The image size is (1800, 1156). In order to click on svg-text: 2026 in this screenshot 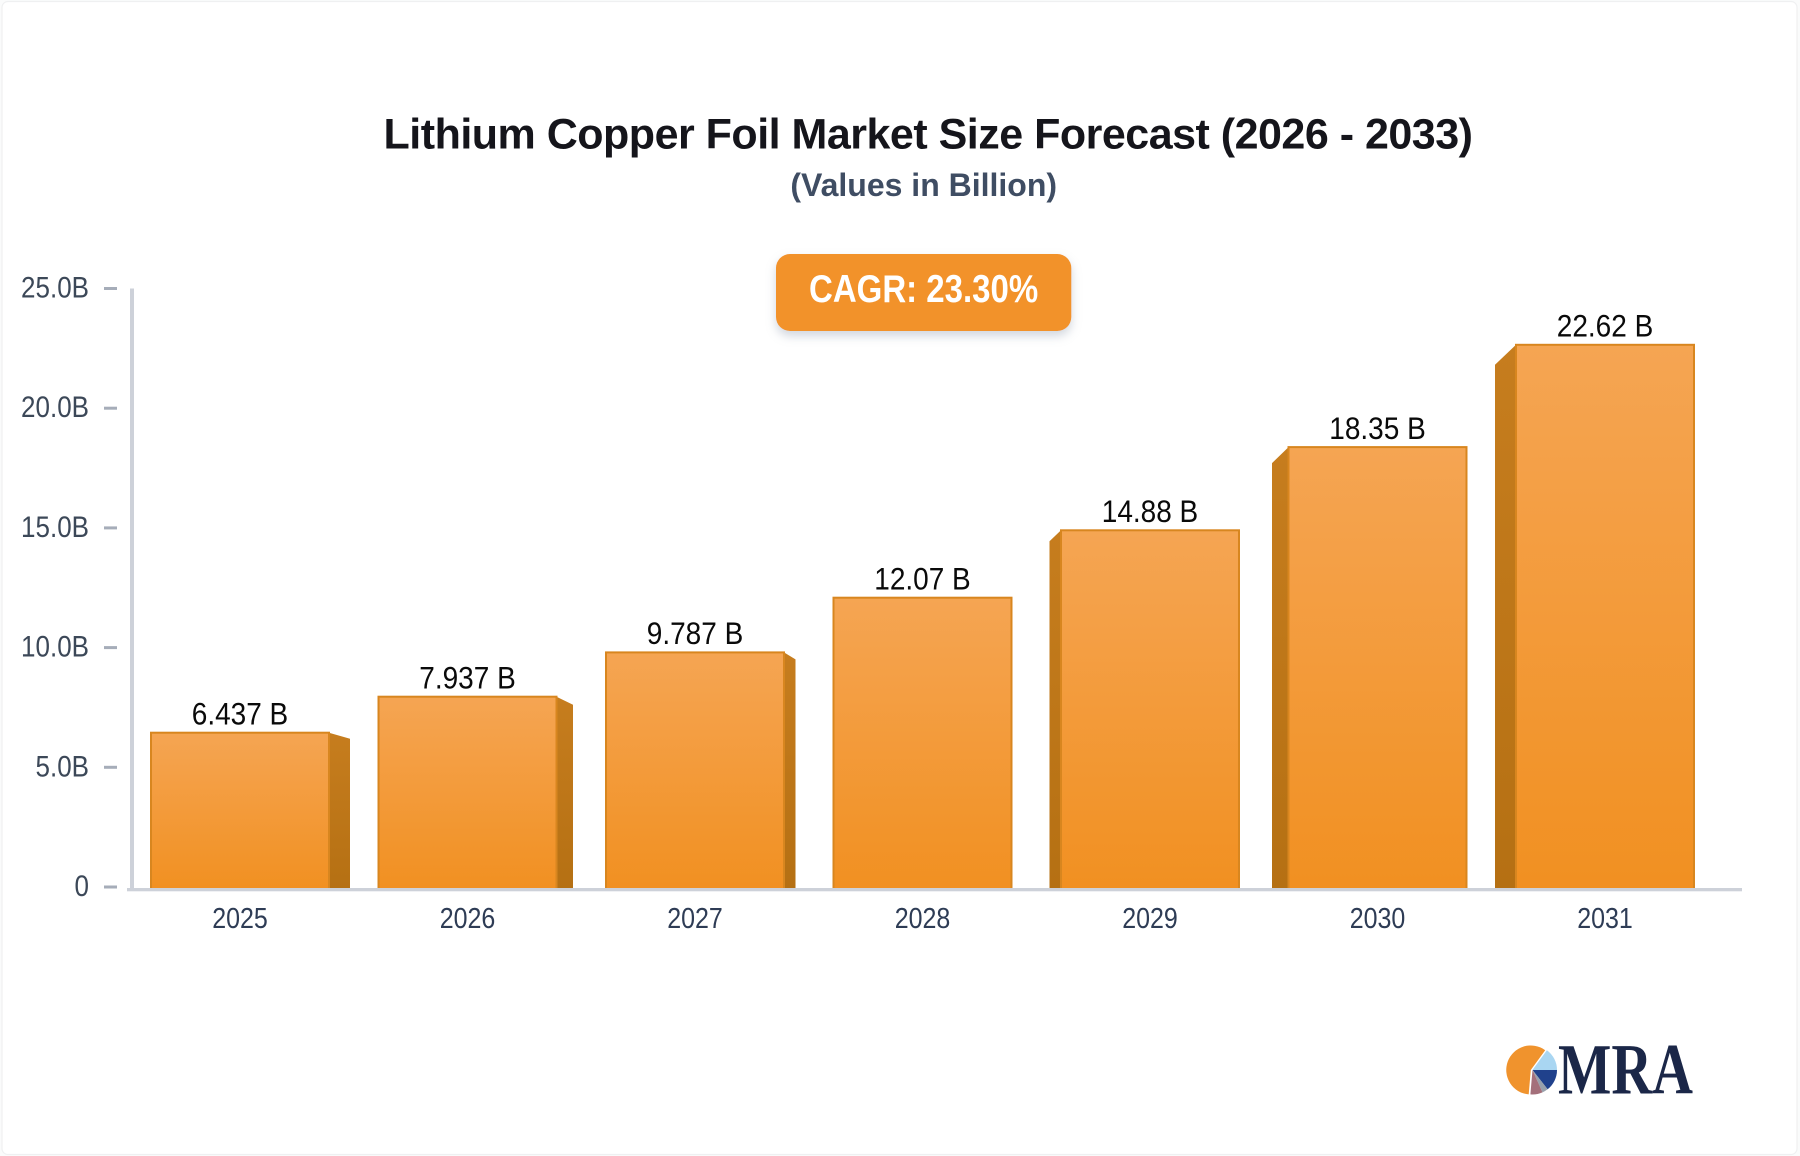, I will do `click(468, 918)`.